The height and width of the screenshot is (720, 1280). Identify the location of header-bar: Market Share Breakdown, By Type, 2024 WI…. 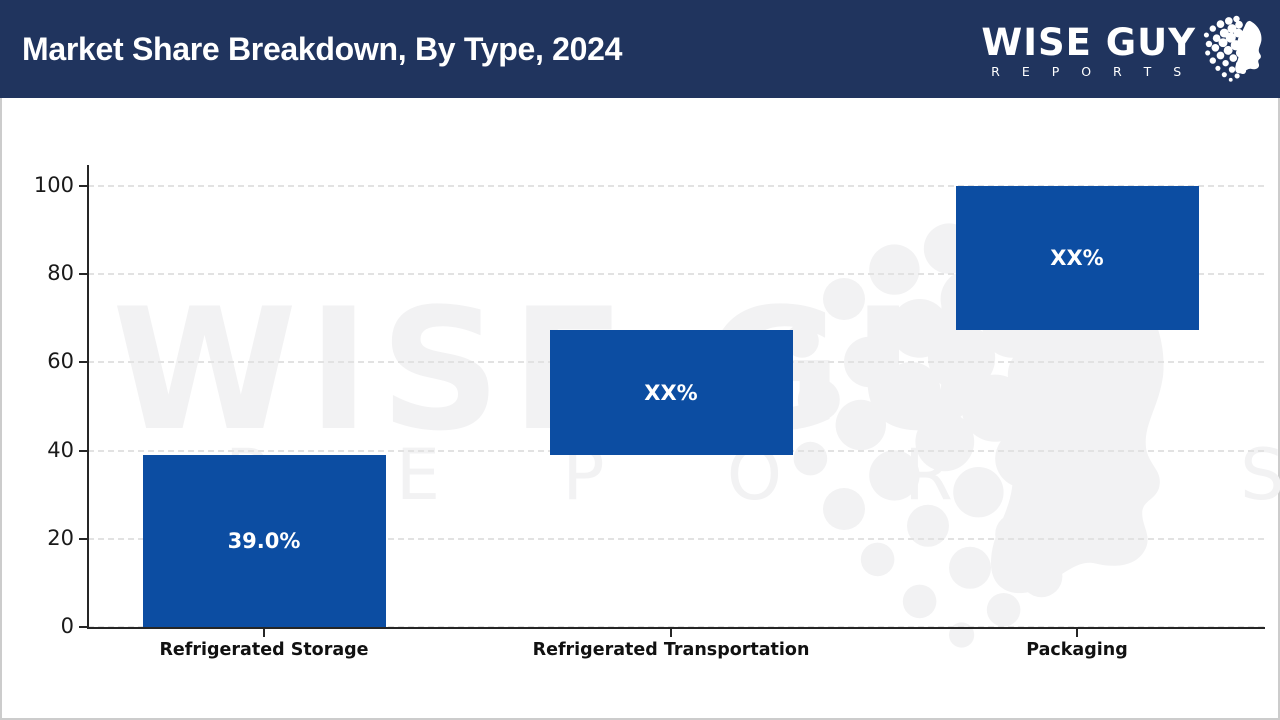
(640, 49).